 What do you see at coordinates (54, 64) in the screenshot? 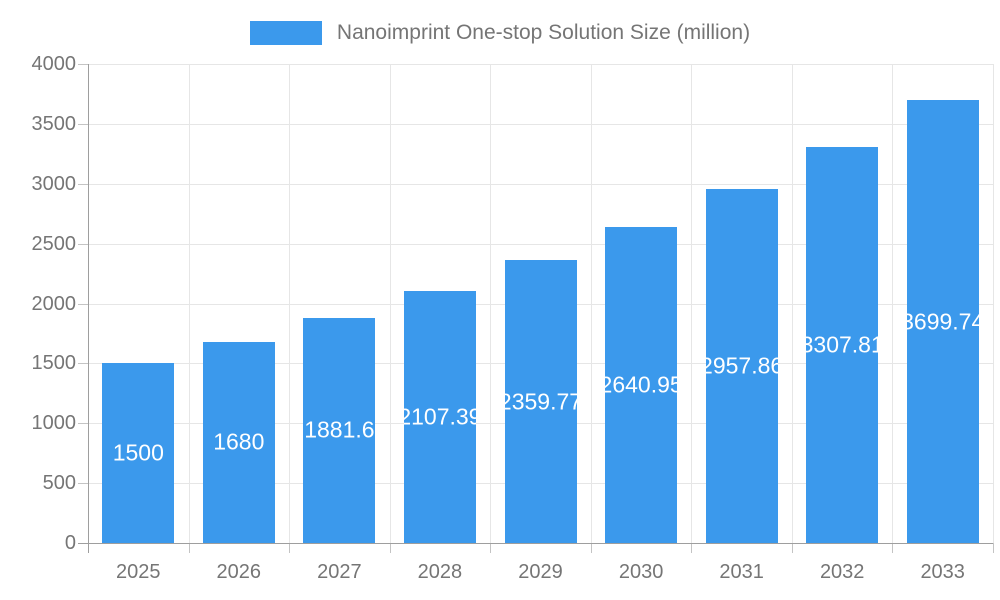
I see `y-tick-label: 4000` at bounding box center [54, 64].